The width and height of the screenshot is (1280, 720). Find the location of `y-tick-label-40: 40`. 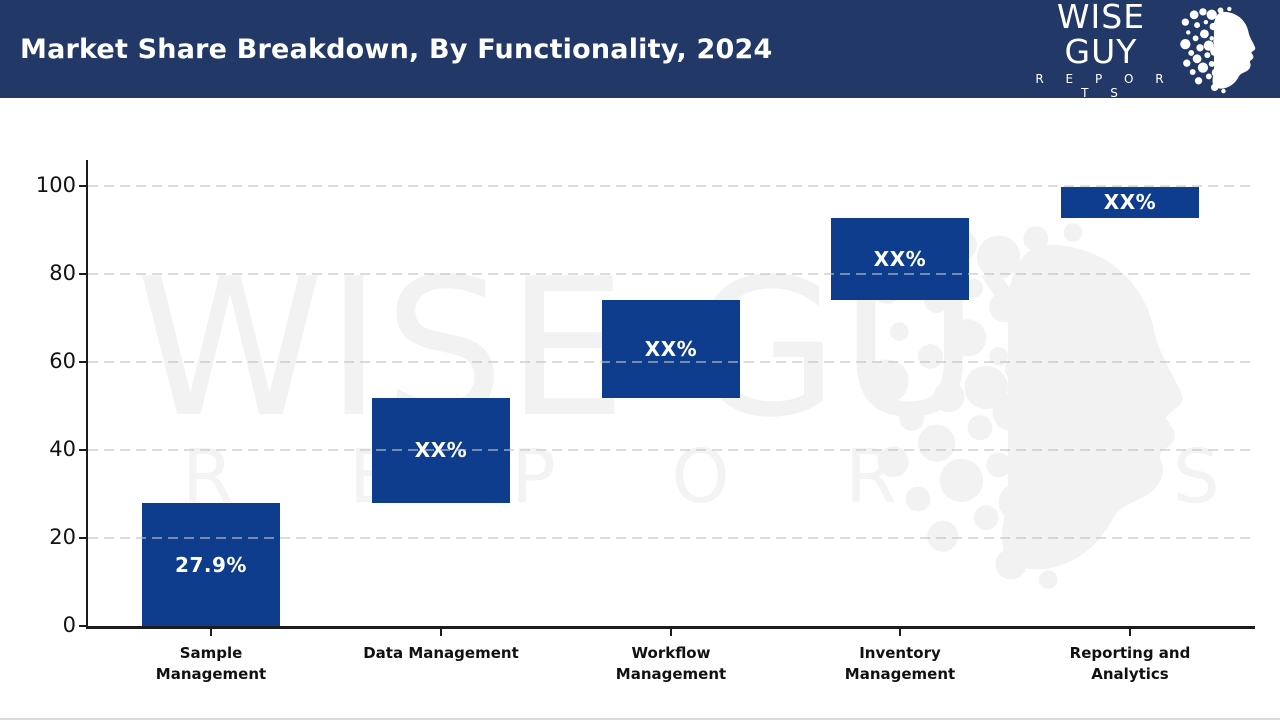

y-tick-label-40: 40 is located at coordinates (62, 449).